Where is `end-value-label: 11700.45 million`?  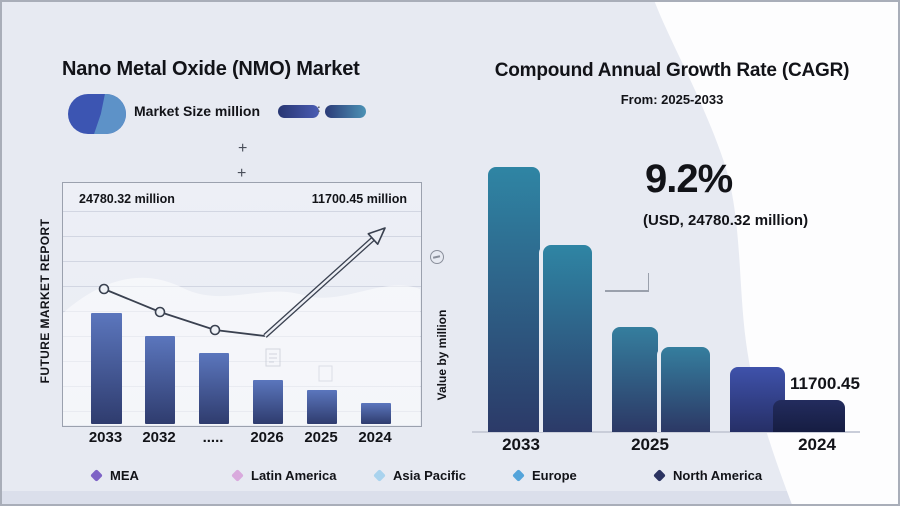
end-value-label: 11700.45 million is located at coordinates (359, 199).